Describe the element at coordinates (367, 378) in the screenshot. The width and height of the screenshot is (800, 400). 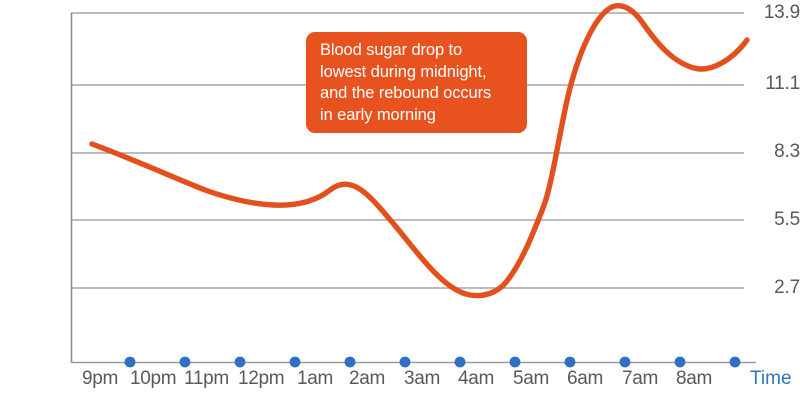
I see `x-tick-label-2am: 2am` at that location.